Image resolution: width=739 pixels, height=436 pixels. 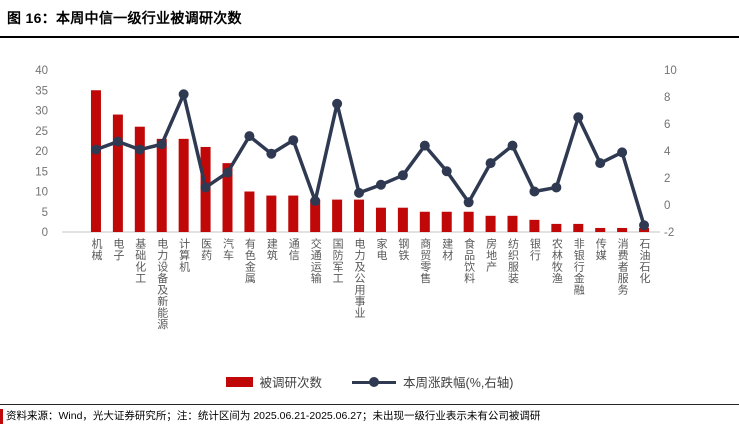 I want to click on legend-item-bar-series: 被调研次数, so click(x=274, y=381).